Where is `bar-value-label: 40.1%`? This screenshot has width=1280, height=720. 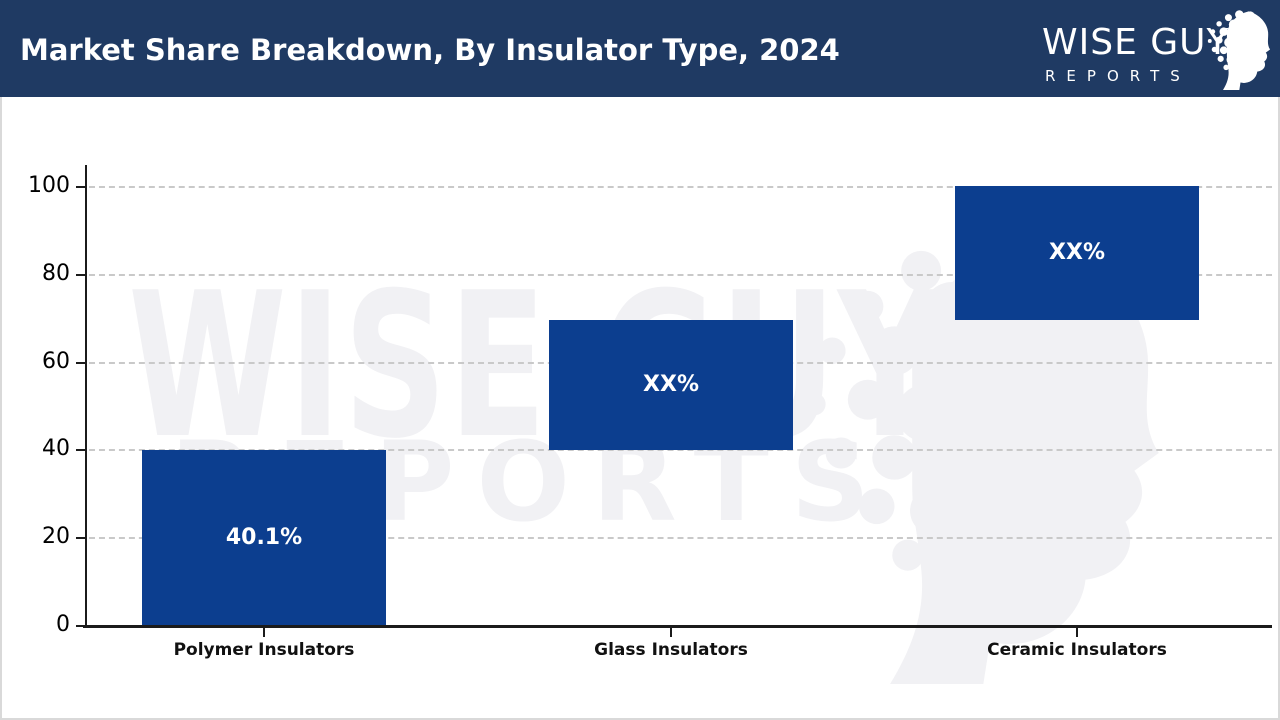
bar-value-label: 40.1% is located at coordinates (264, 538).